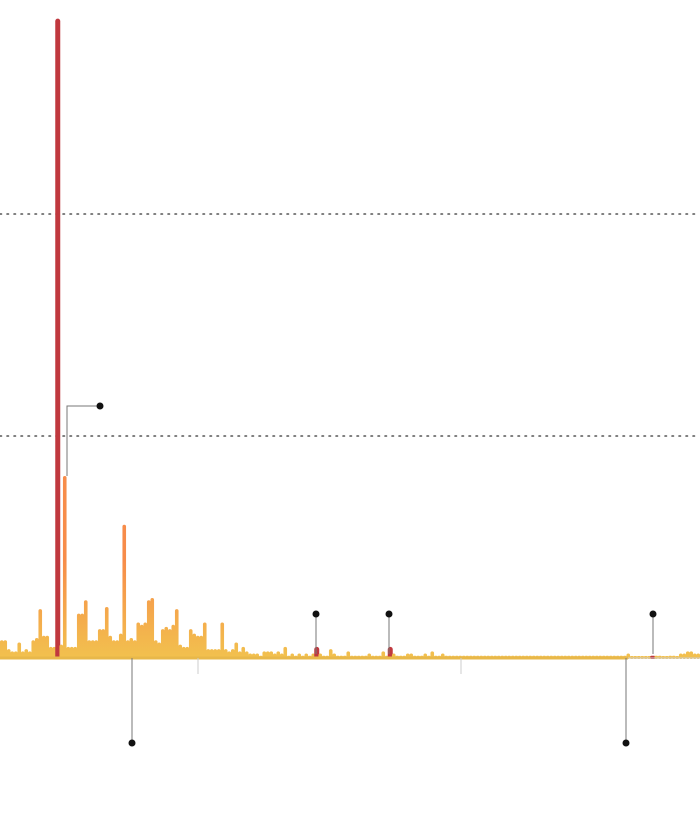  Describe the element at coordinates (350, 665) in the screenshot. I see `x-axis` at that location.